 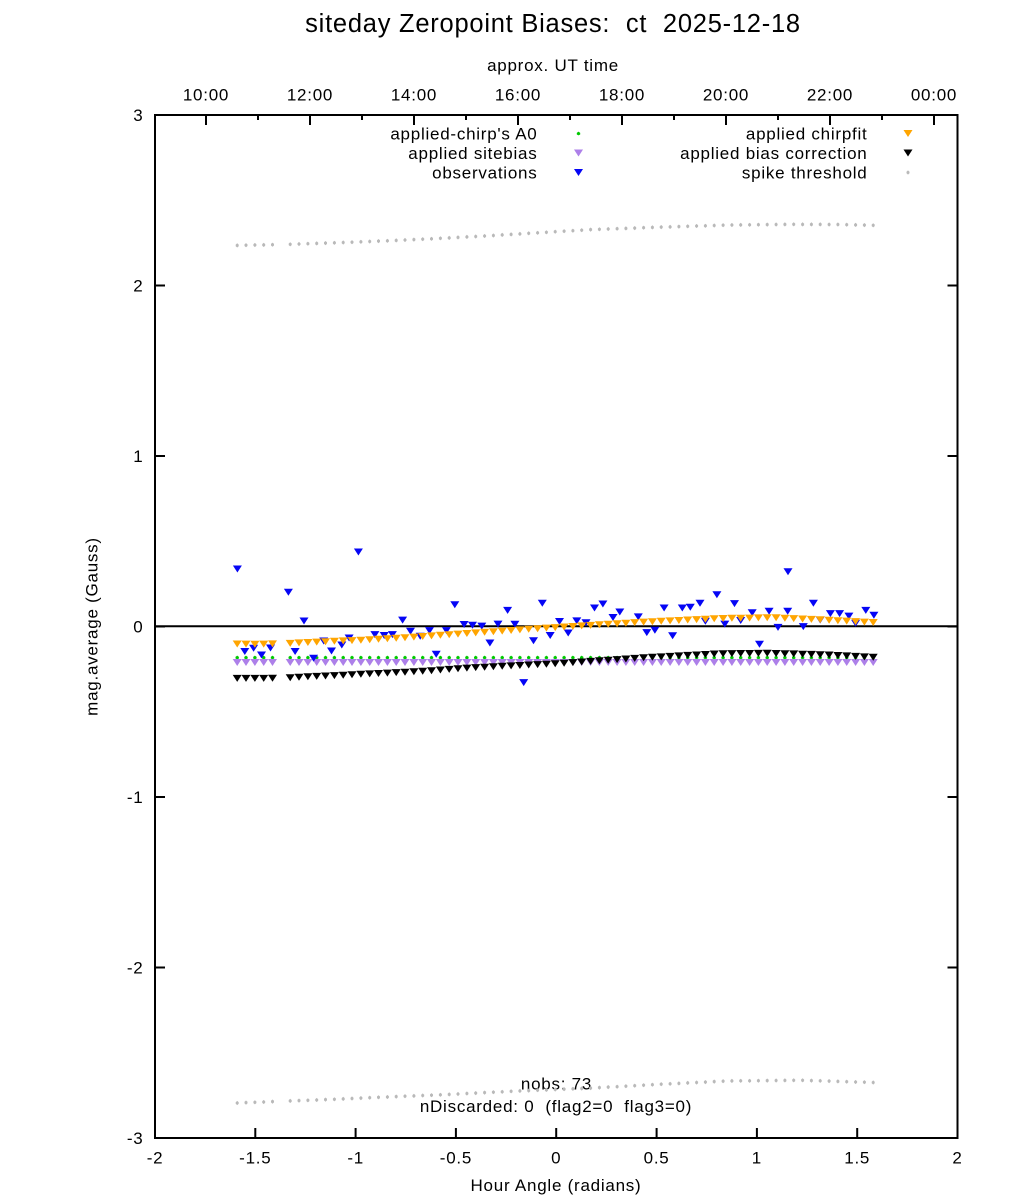 What do you see at coordinates (138, 115) in the screenshot?
I see `svg-text: 3` at bounding box center [138, 115].